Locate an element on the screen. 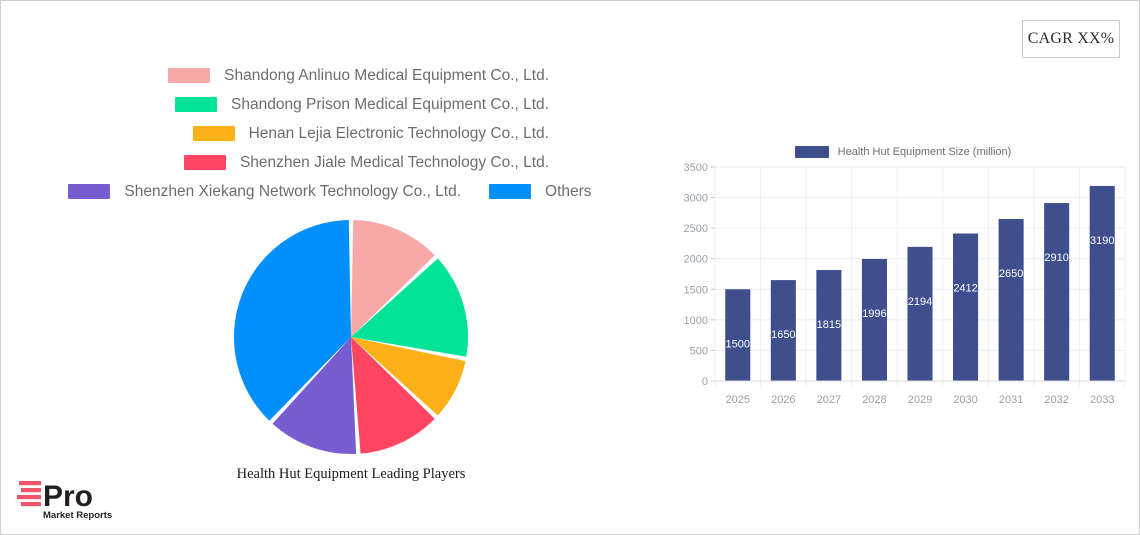 This screenshot has width=1140, height=535. y-axis-tick-label: 3000 is located at coordinates (696, 199).